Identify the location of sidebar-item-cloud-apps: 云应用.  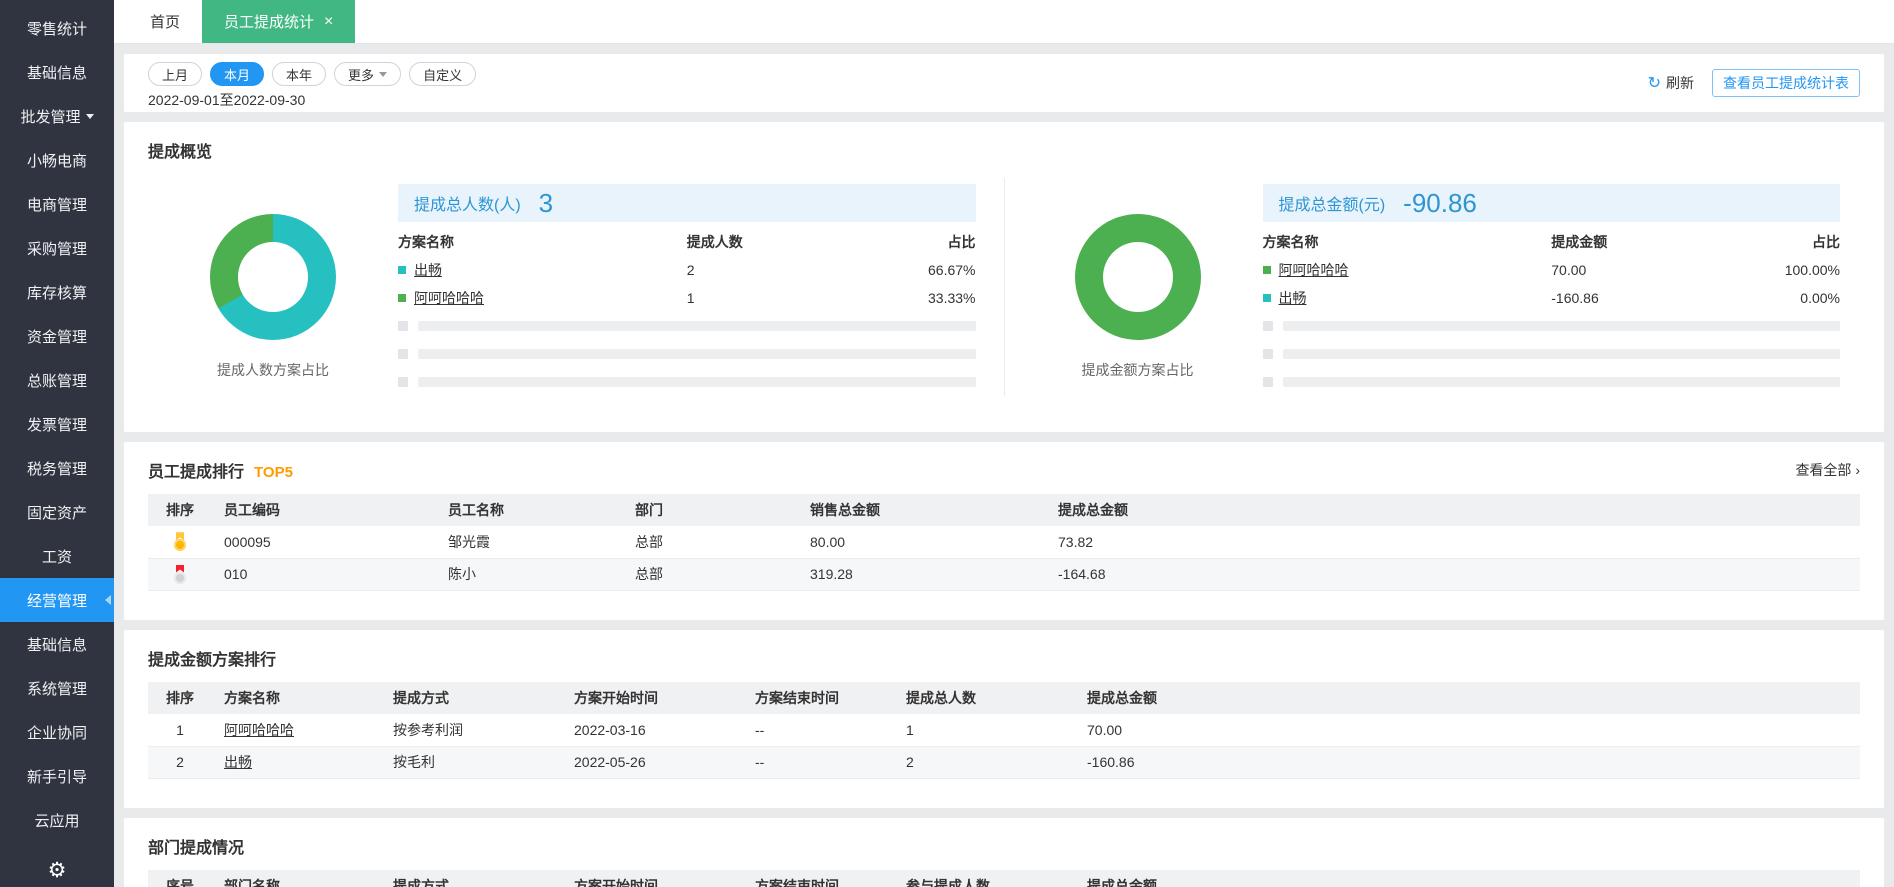
(57, 821).